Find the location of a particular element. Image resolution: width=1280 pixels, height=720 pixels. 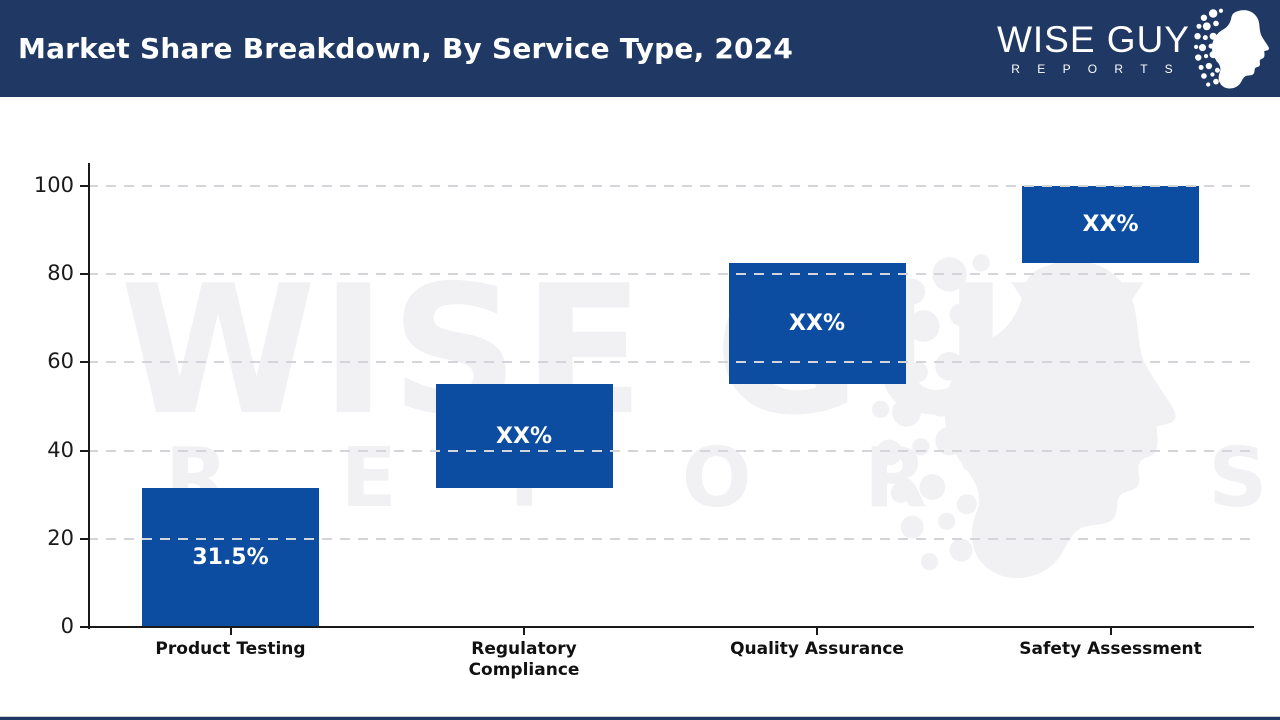

y-axis-tick-label: 80 is located at coordinates (60, 273).